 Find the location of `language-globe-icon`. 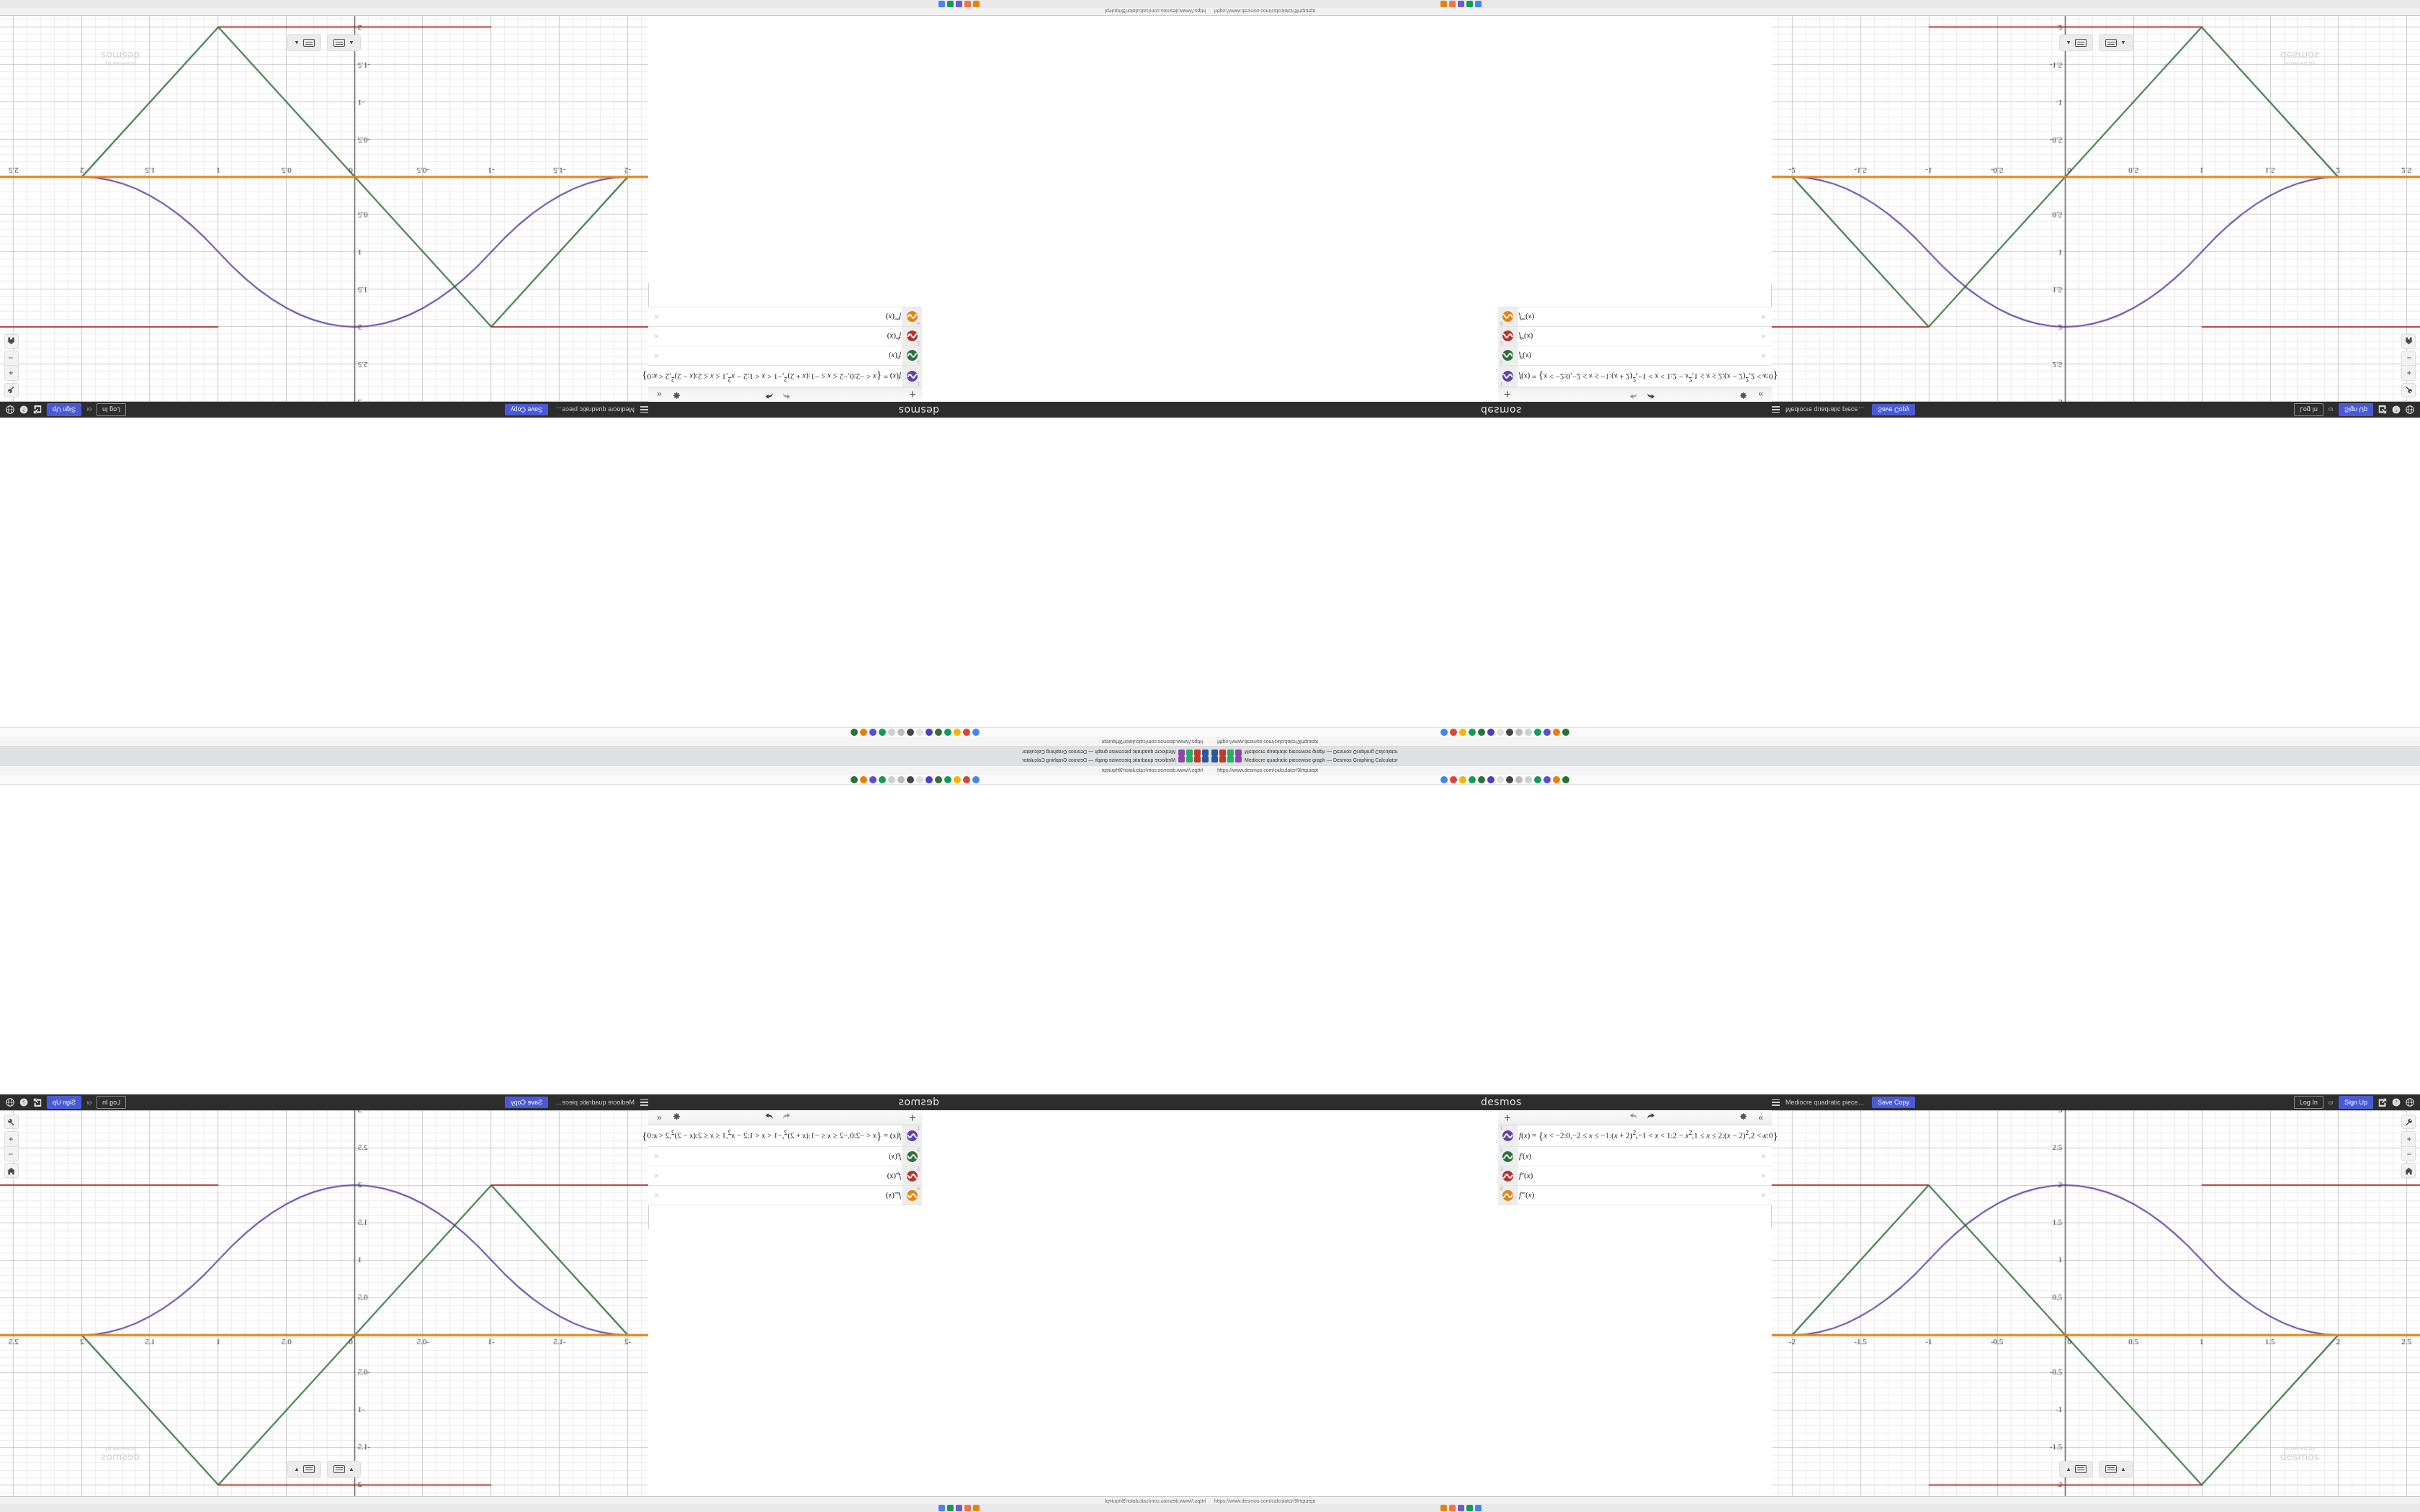

language-globe-icon is located at coordinates (2410, 409).